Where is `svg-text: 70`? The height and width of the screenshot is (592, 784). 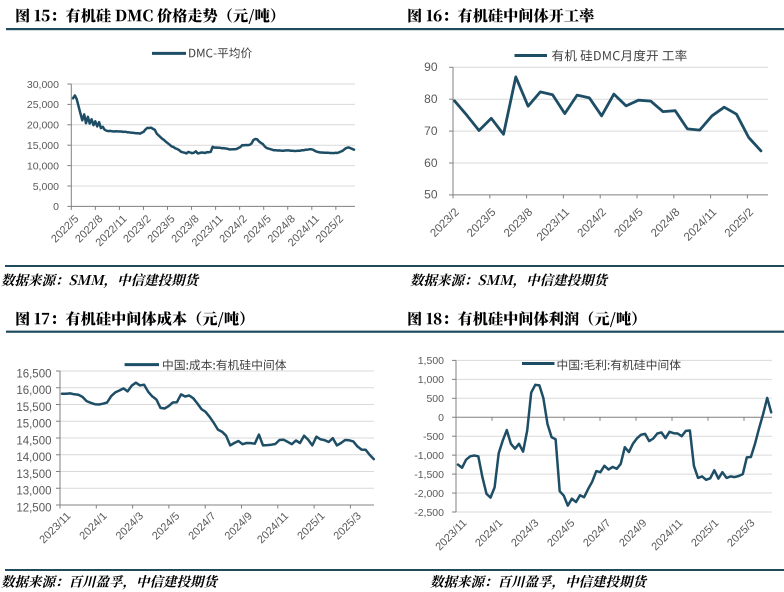
svg-text: 70 is located at coordinates (431, 131).